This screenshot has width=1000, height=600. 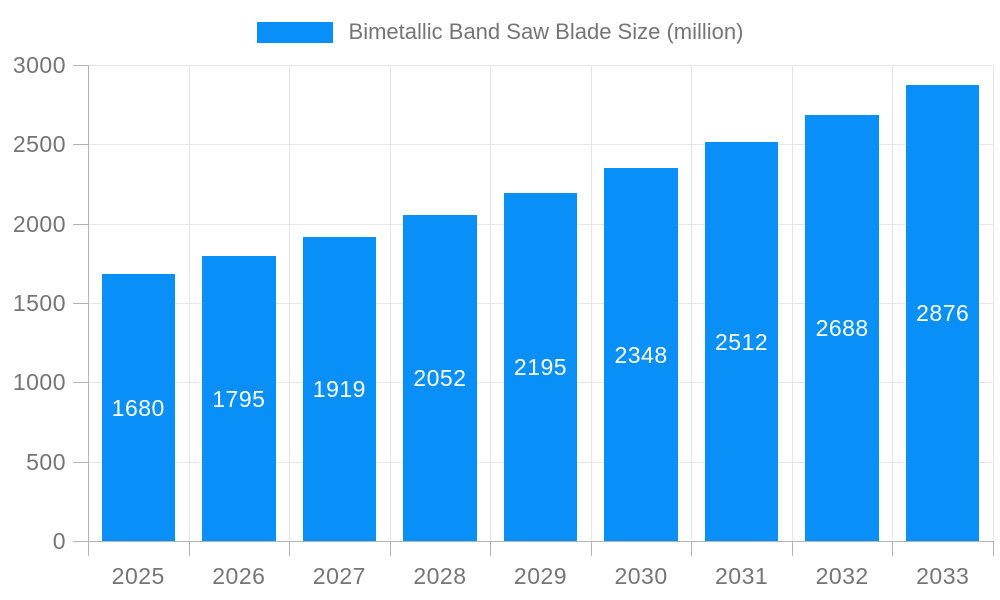 What do you see at coordinates (440, 378) in the screenshot?
I see `bar-2028` at bounding box center [440, 378].